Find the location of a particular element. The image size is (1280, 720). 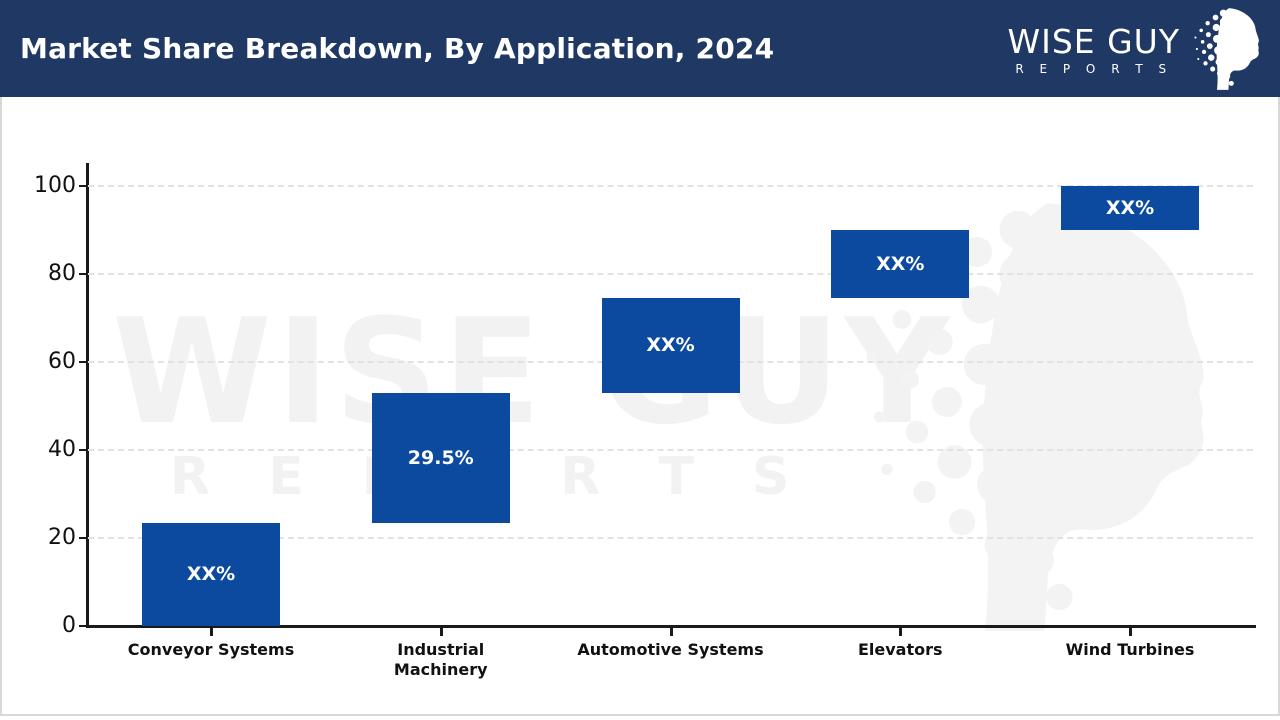

bar: 29.5% is located at coordinates (440, 457).